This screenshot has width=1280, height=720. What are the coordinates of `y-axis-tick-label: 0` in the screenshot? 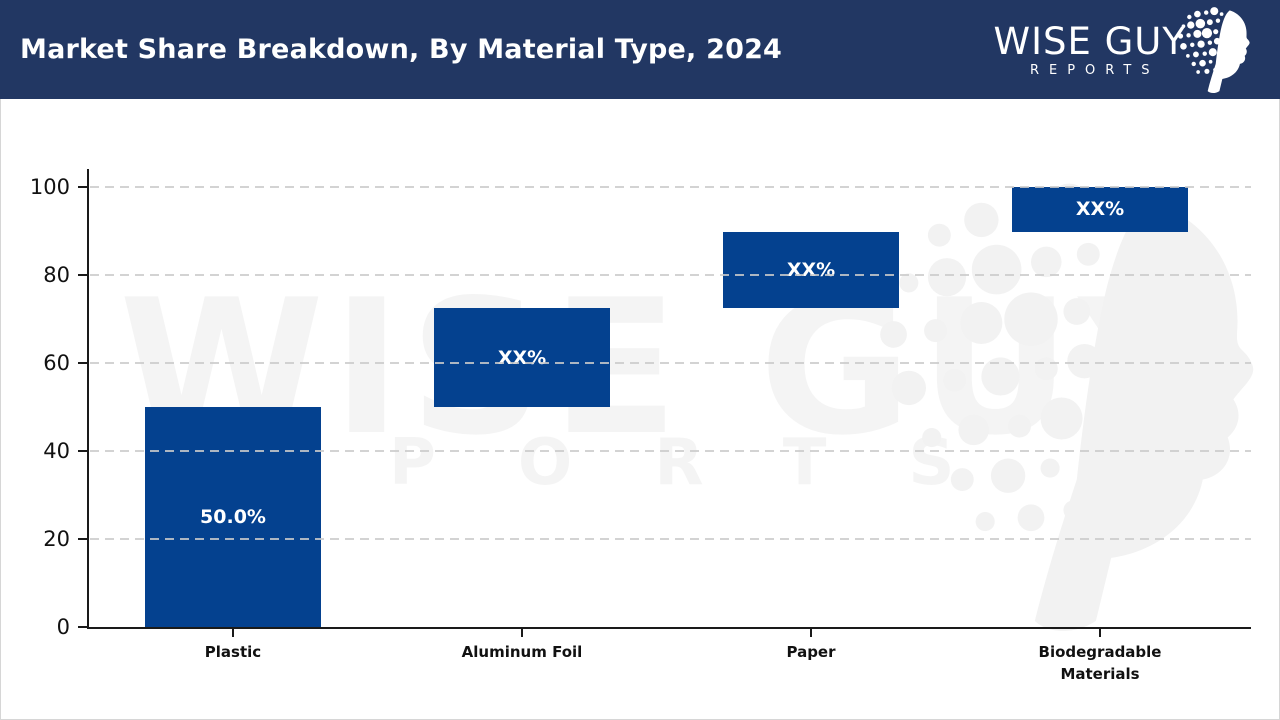 It's located at (63, 627).